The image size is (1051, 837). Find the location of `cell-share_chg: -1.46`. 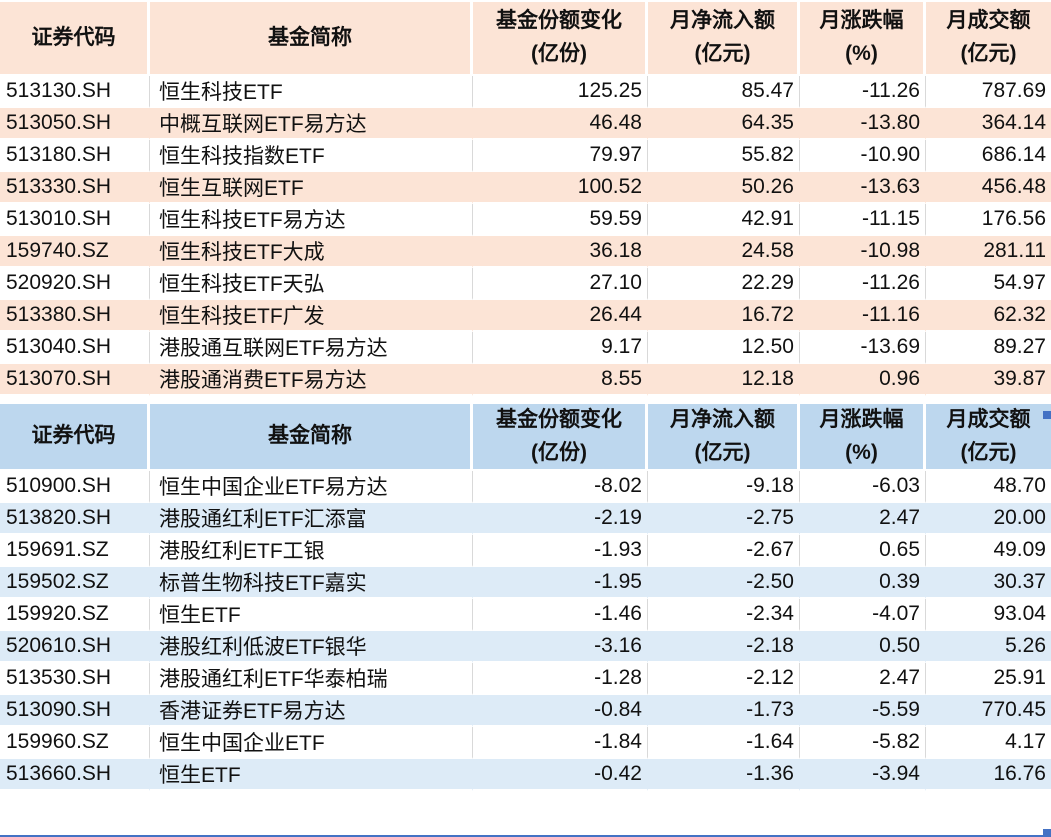

cell-share_chg: -1.46 is located at coordinates (560, 615).